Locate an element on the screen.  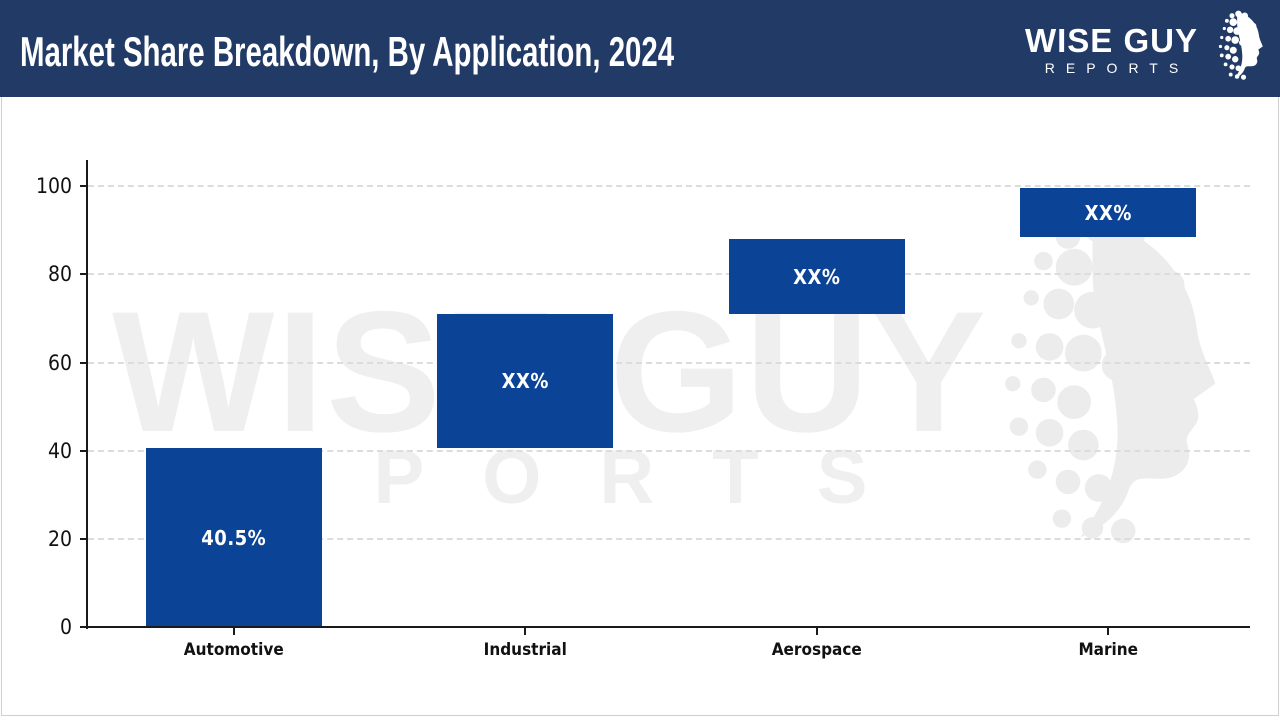
bar-marine: XX% is located at coordinates (1108, 212).